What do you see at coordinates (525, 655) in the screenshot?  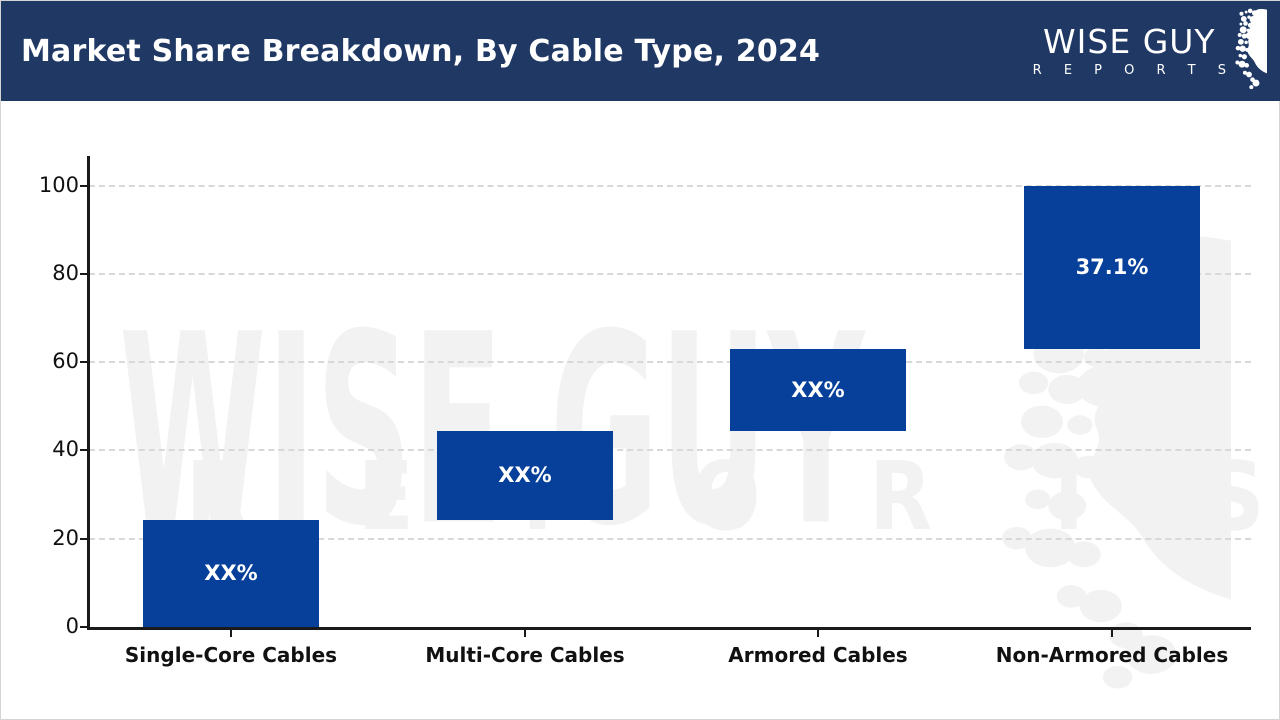 I see `category-label: Multi-Core Cables` at bounding box center [525, 655].